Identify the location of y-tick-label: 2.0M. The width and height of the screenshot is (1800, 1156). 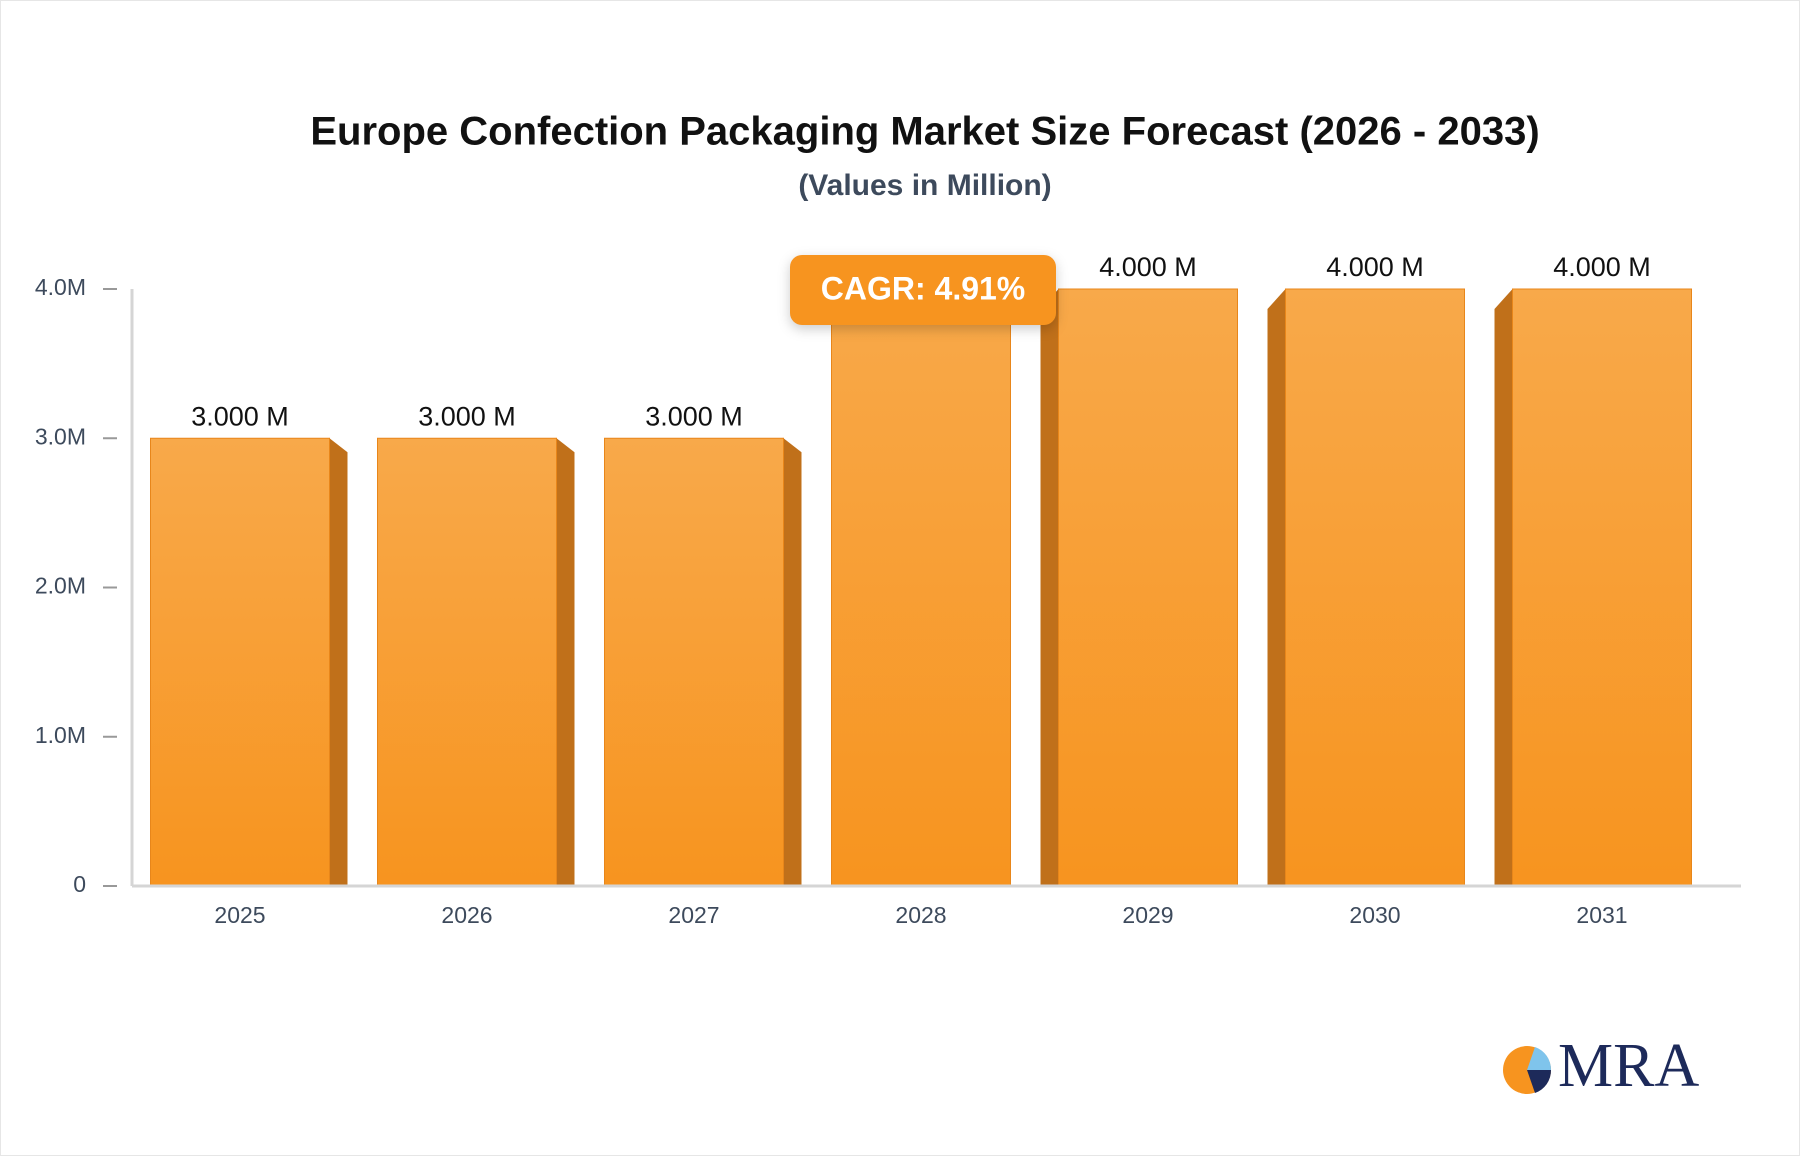
(60, 586).